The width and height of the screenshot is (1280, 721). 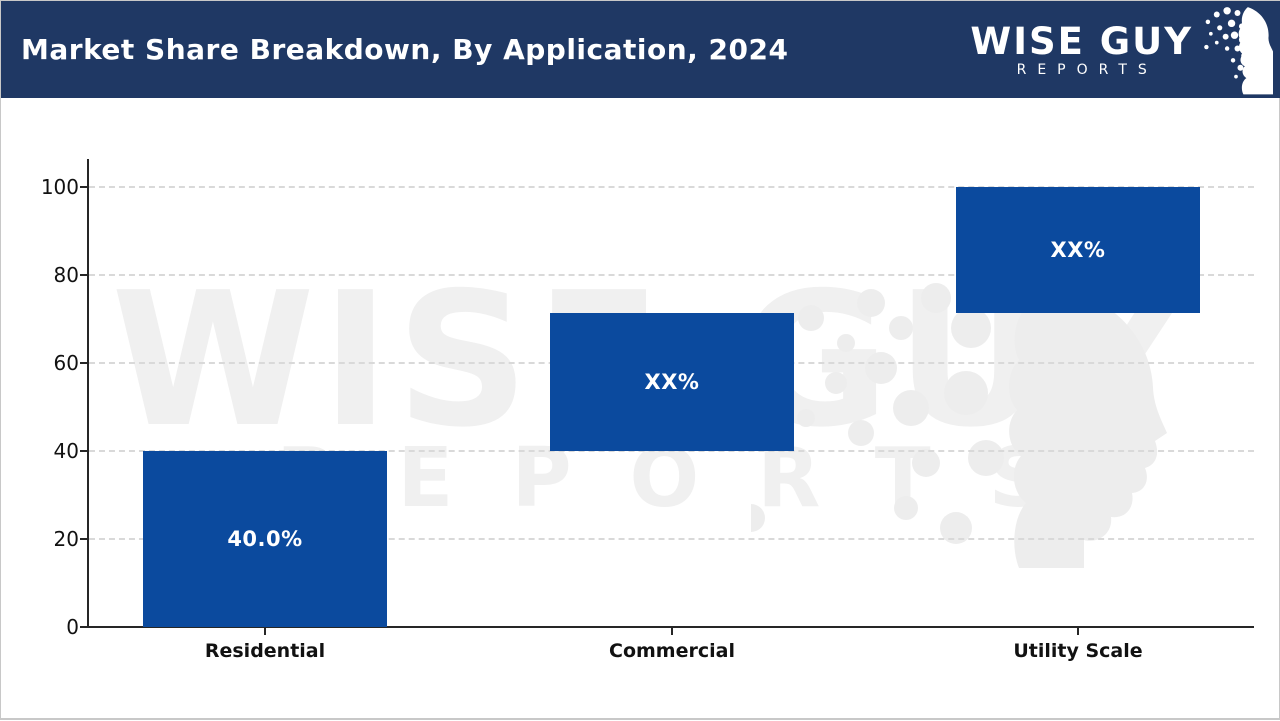 I want to click on y-tick-label-0: 0, so click(x=72, y=627).